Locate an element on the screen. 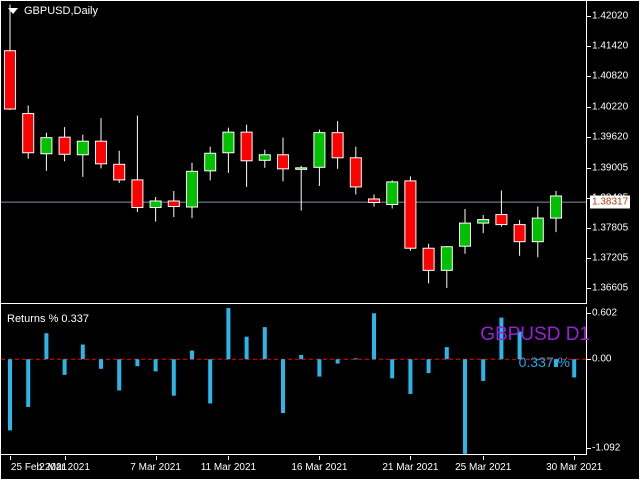 The image size is (640, 480). price-tick-label: 1.40220 is located at coordinates (610, 107).